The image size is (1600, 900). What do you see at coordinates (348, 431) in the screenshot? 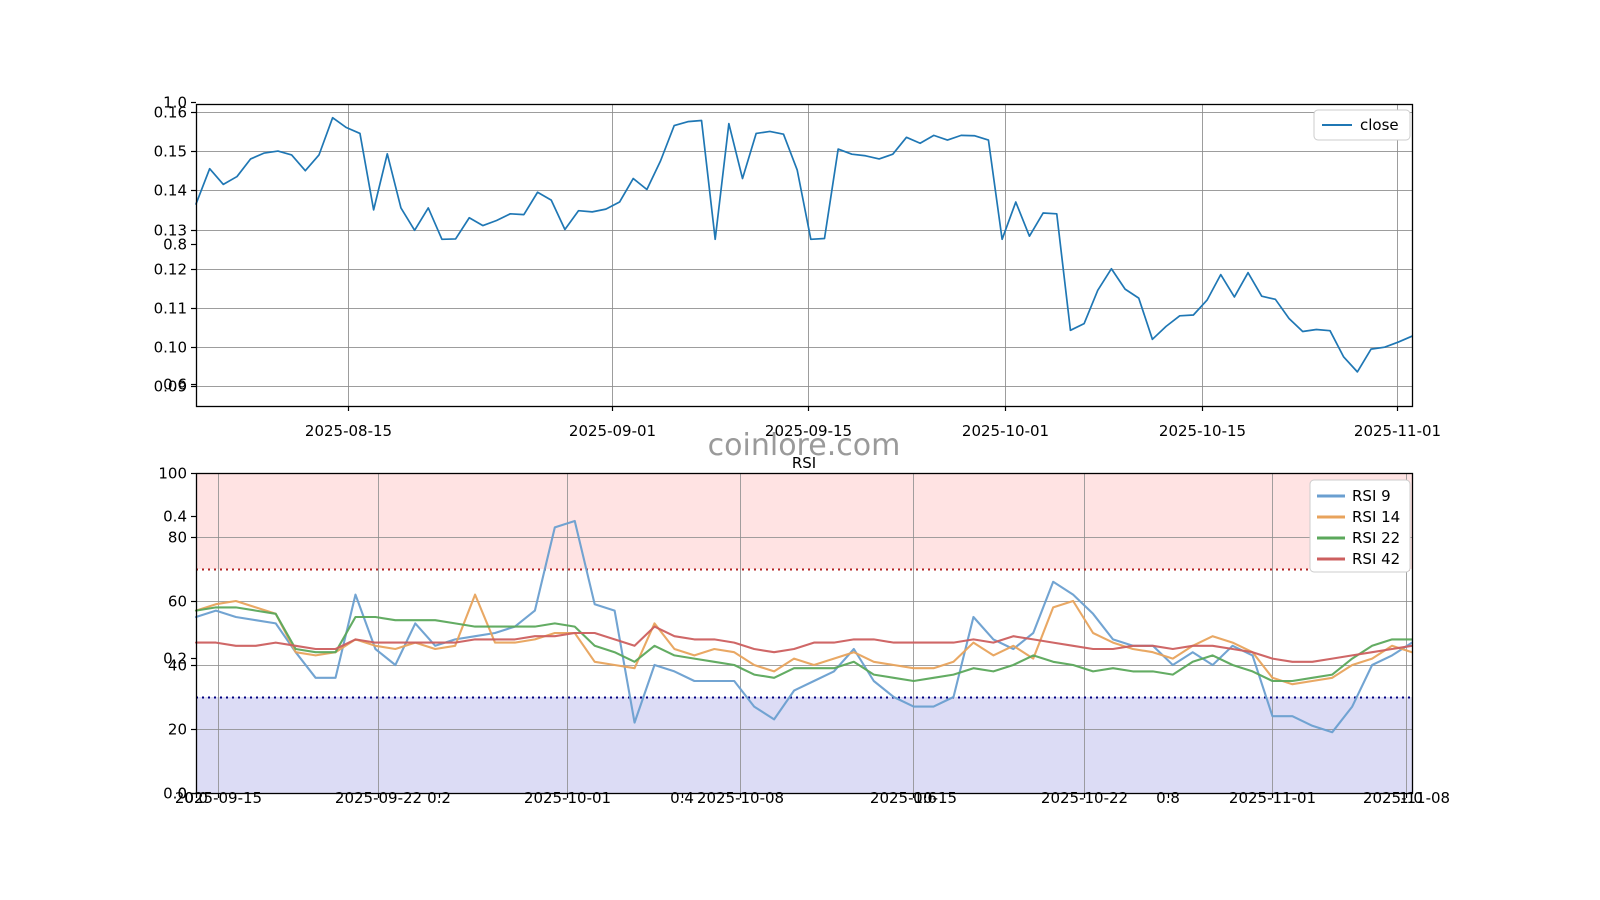
I see `price-xtick-label: 2025-08-15` at bounding box center [348, 431].